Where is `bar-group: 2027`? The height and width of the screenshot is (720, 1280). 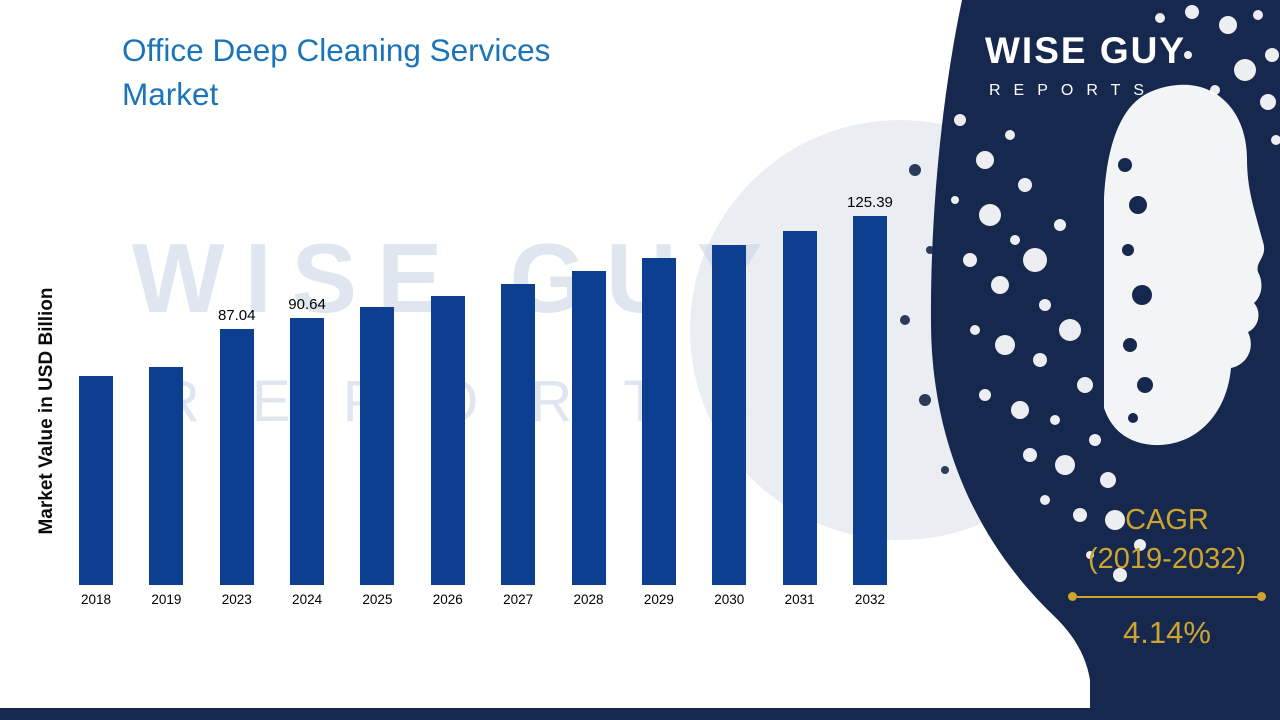
bar-group: 2027 is located at coordinates (518, 434).